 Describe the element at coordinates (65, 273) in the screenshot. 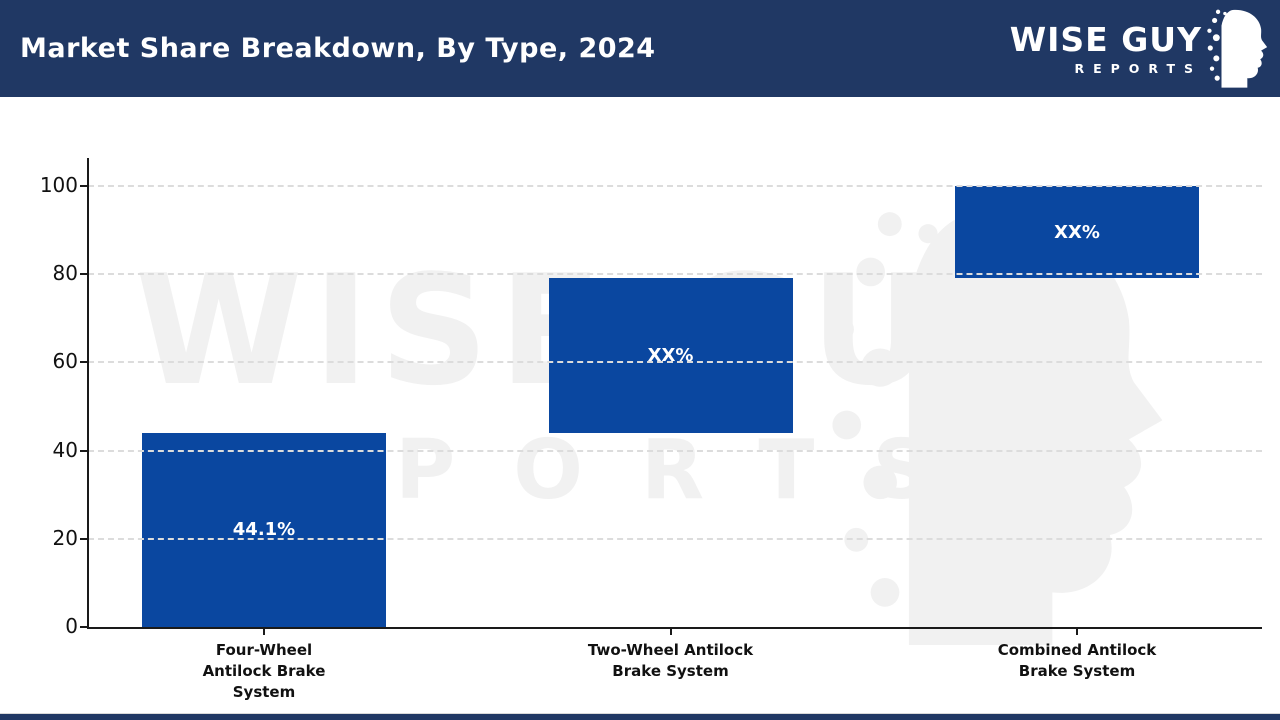

I see `y-tick-label: 80` at that location.